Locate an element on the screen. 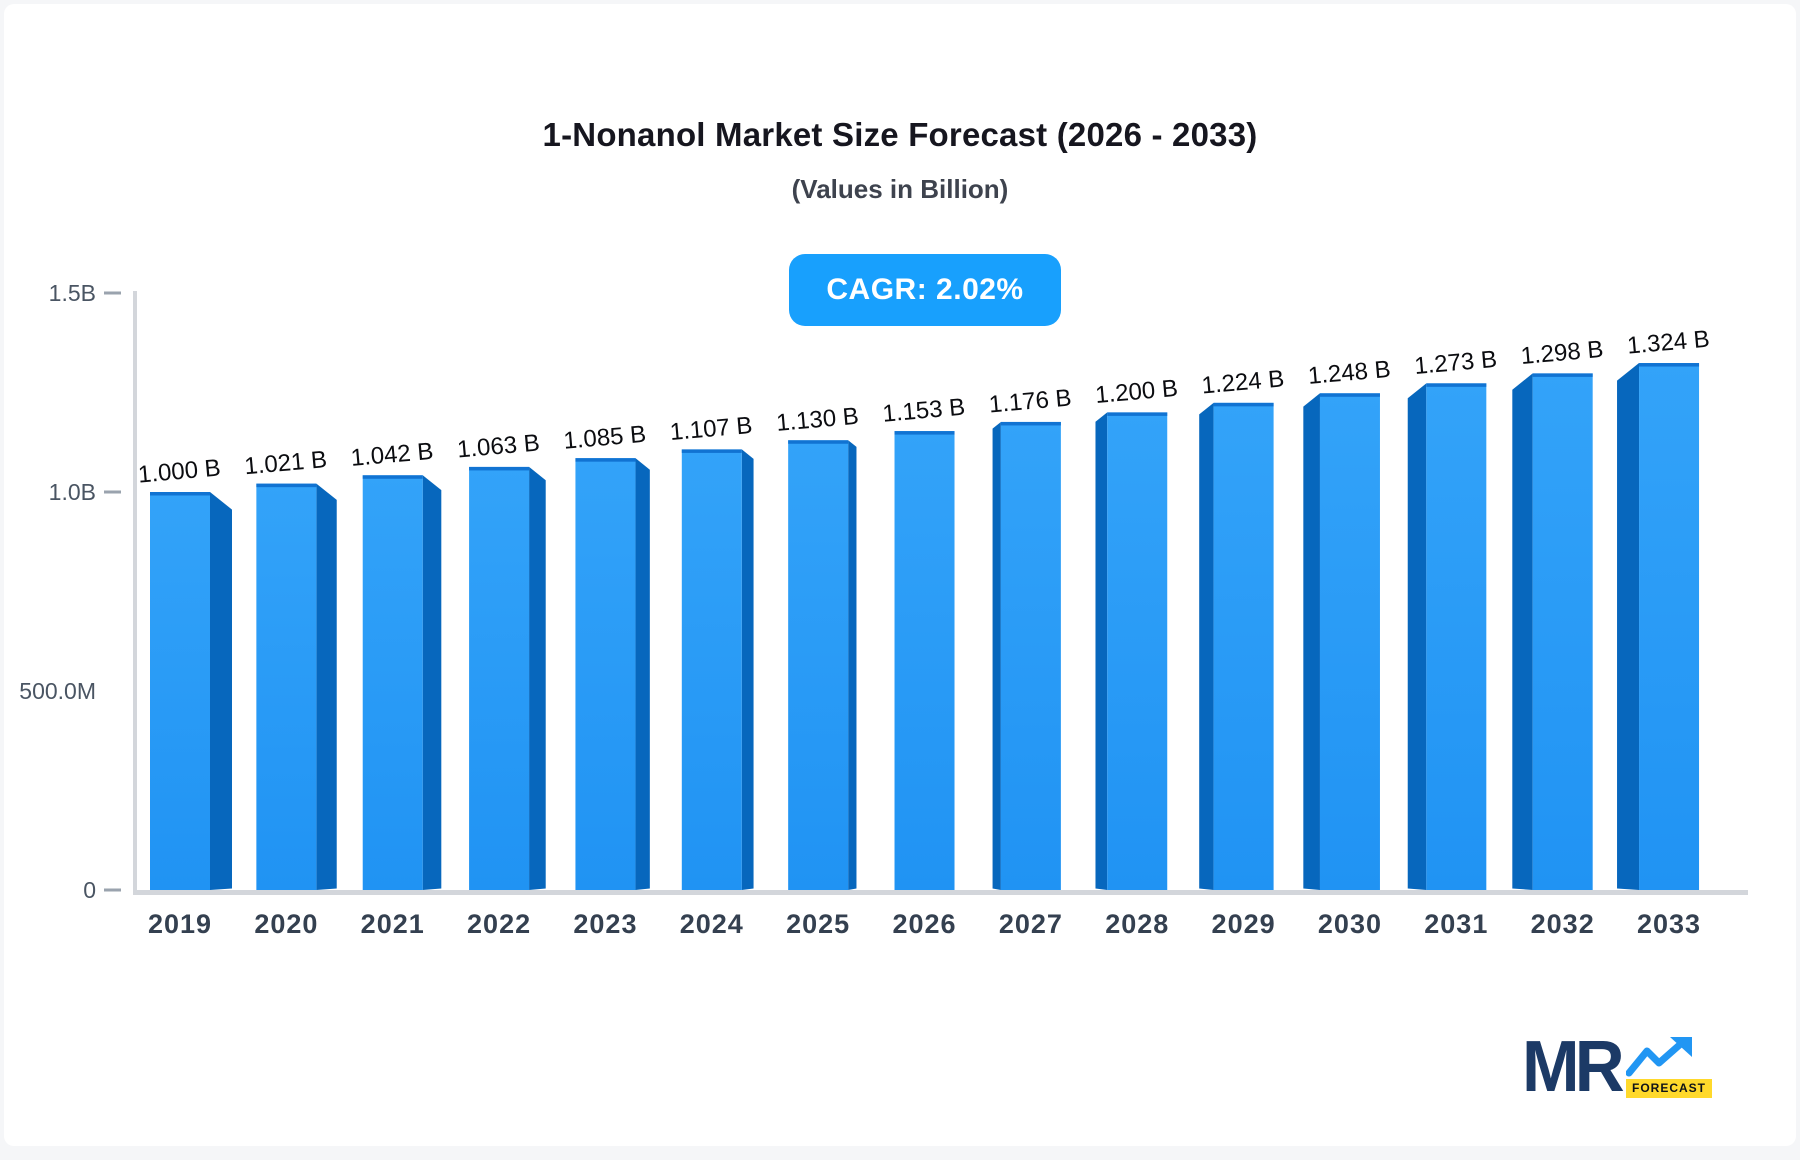 Image resolution: width=1800 pixels, height=1160 pixels. logo-text-forecast: FORECAST is located at coordinates (1668, 1089).